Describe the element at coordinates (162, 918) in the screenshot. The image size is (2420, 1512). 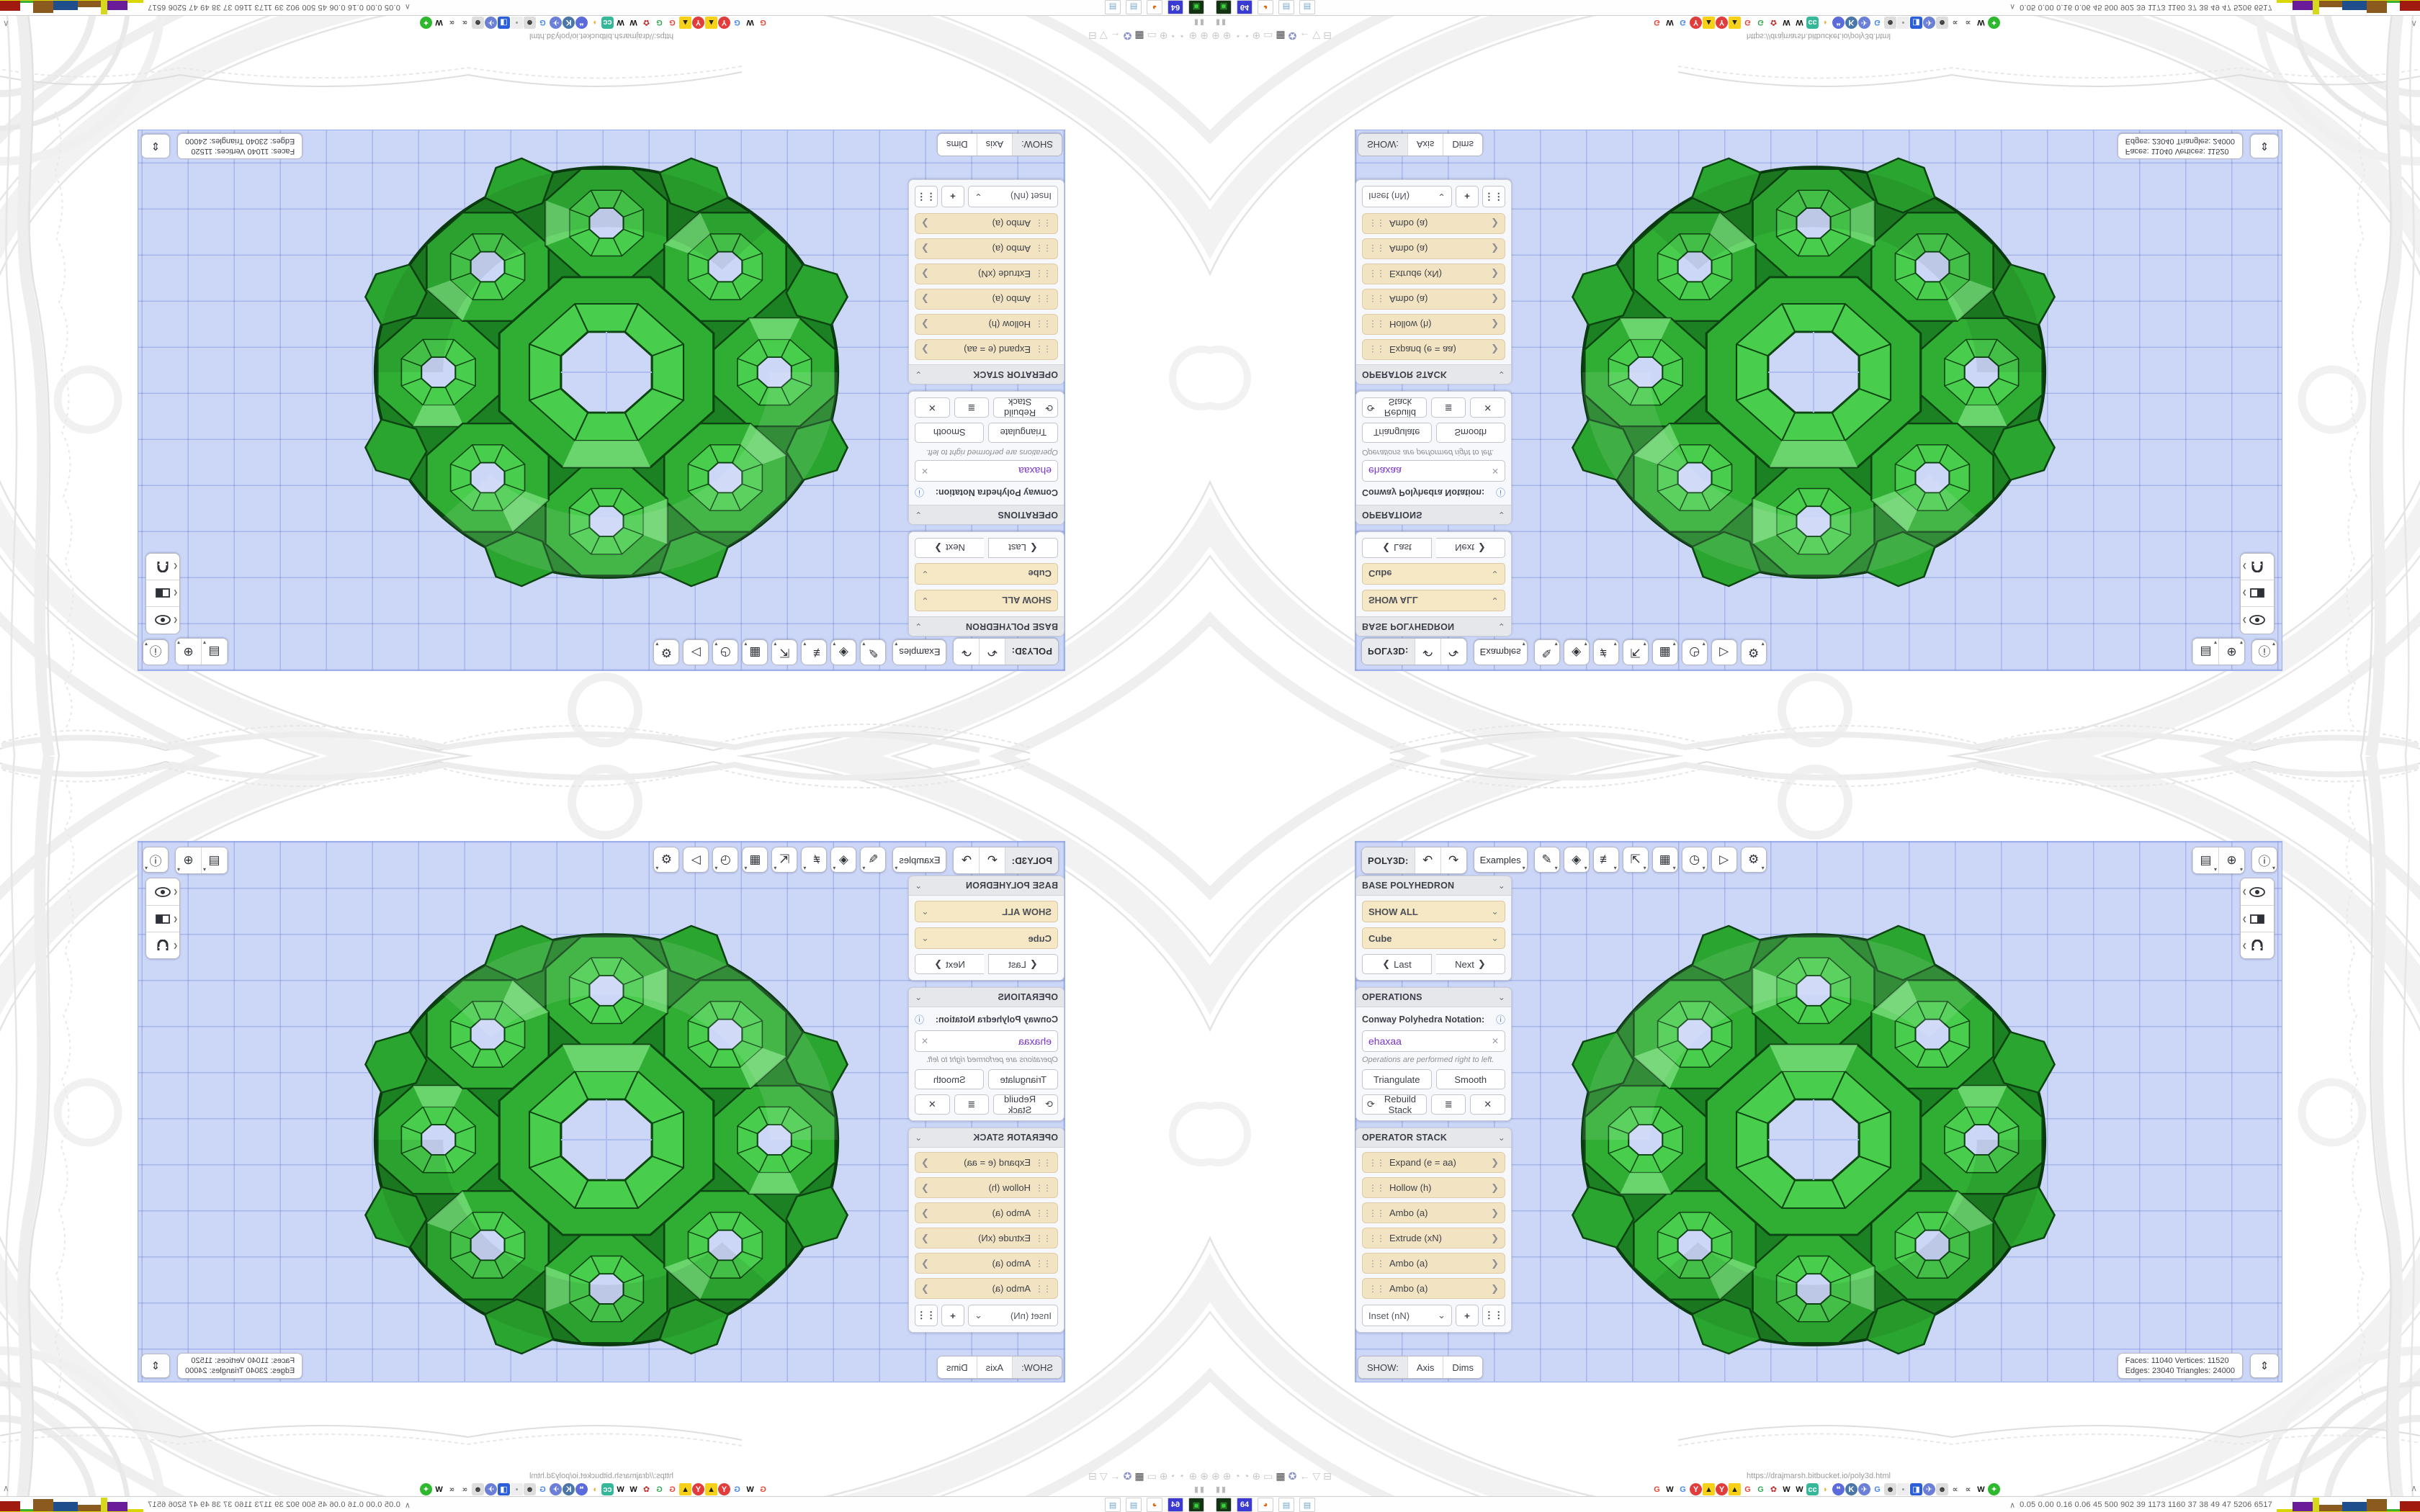
I see `panel-toggle-button: ❮` at that location.